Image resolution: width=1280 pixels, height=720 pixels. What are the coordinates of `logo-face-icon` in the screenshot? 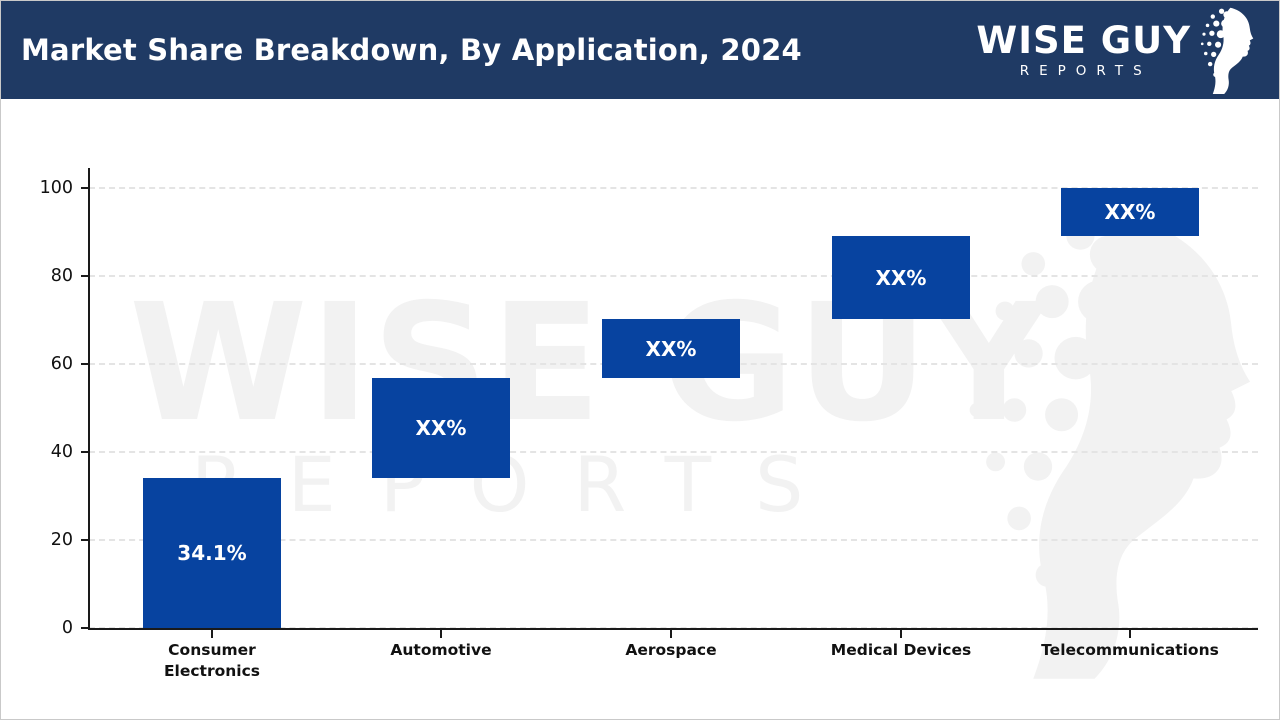 It's located at (1227, 50).